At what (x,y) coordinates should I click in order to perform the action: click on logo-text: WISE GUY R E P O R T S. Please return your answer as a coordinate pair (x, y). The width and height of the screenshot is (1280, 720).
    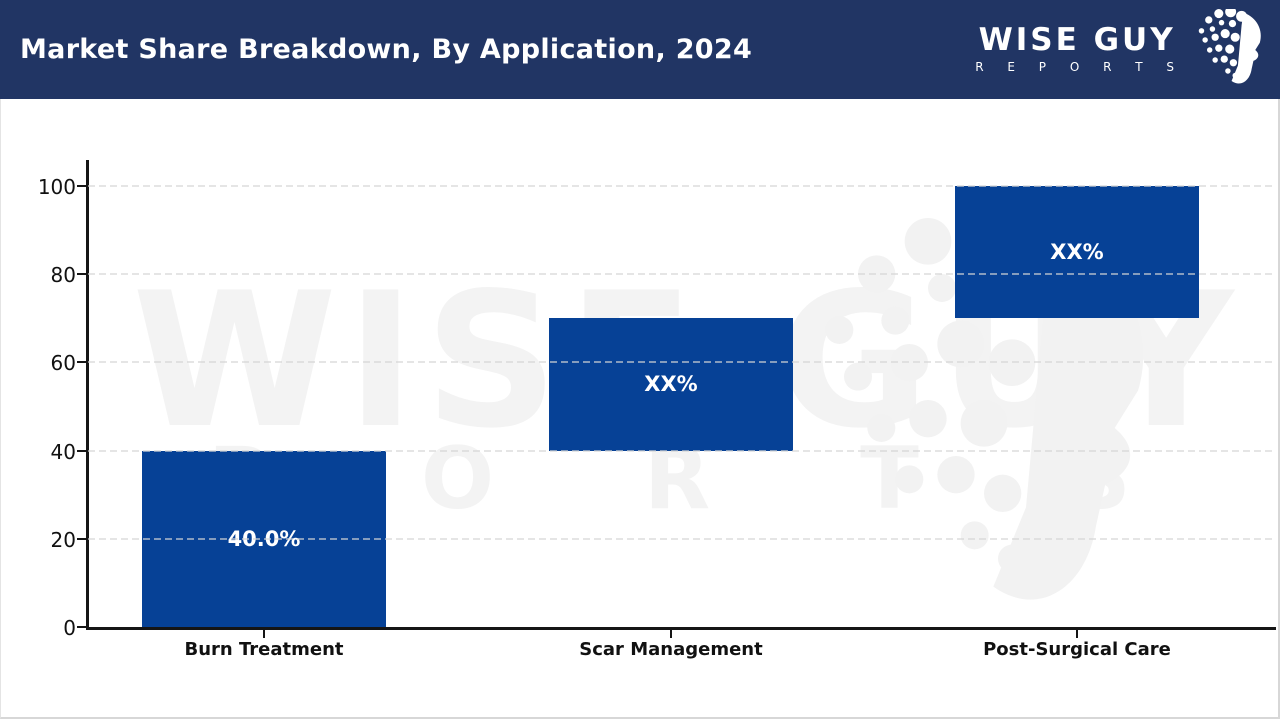
    Looking at the image, I should click on (1077, 48).